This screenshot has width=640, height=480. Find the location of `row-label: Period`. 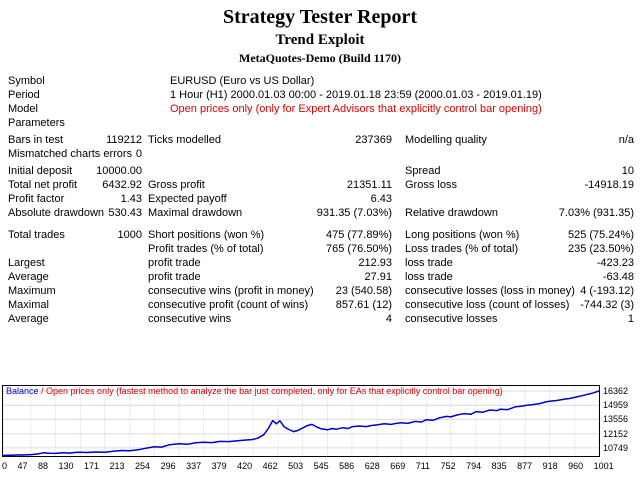

row-label: Period is located at coordinates (24, 95).